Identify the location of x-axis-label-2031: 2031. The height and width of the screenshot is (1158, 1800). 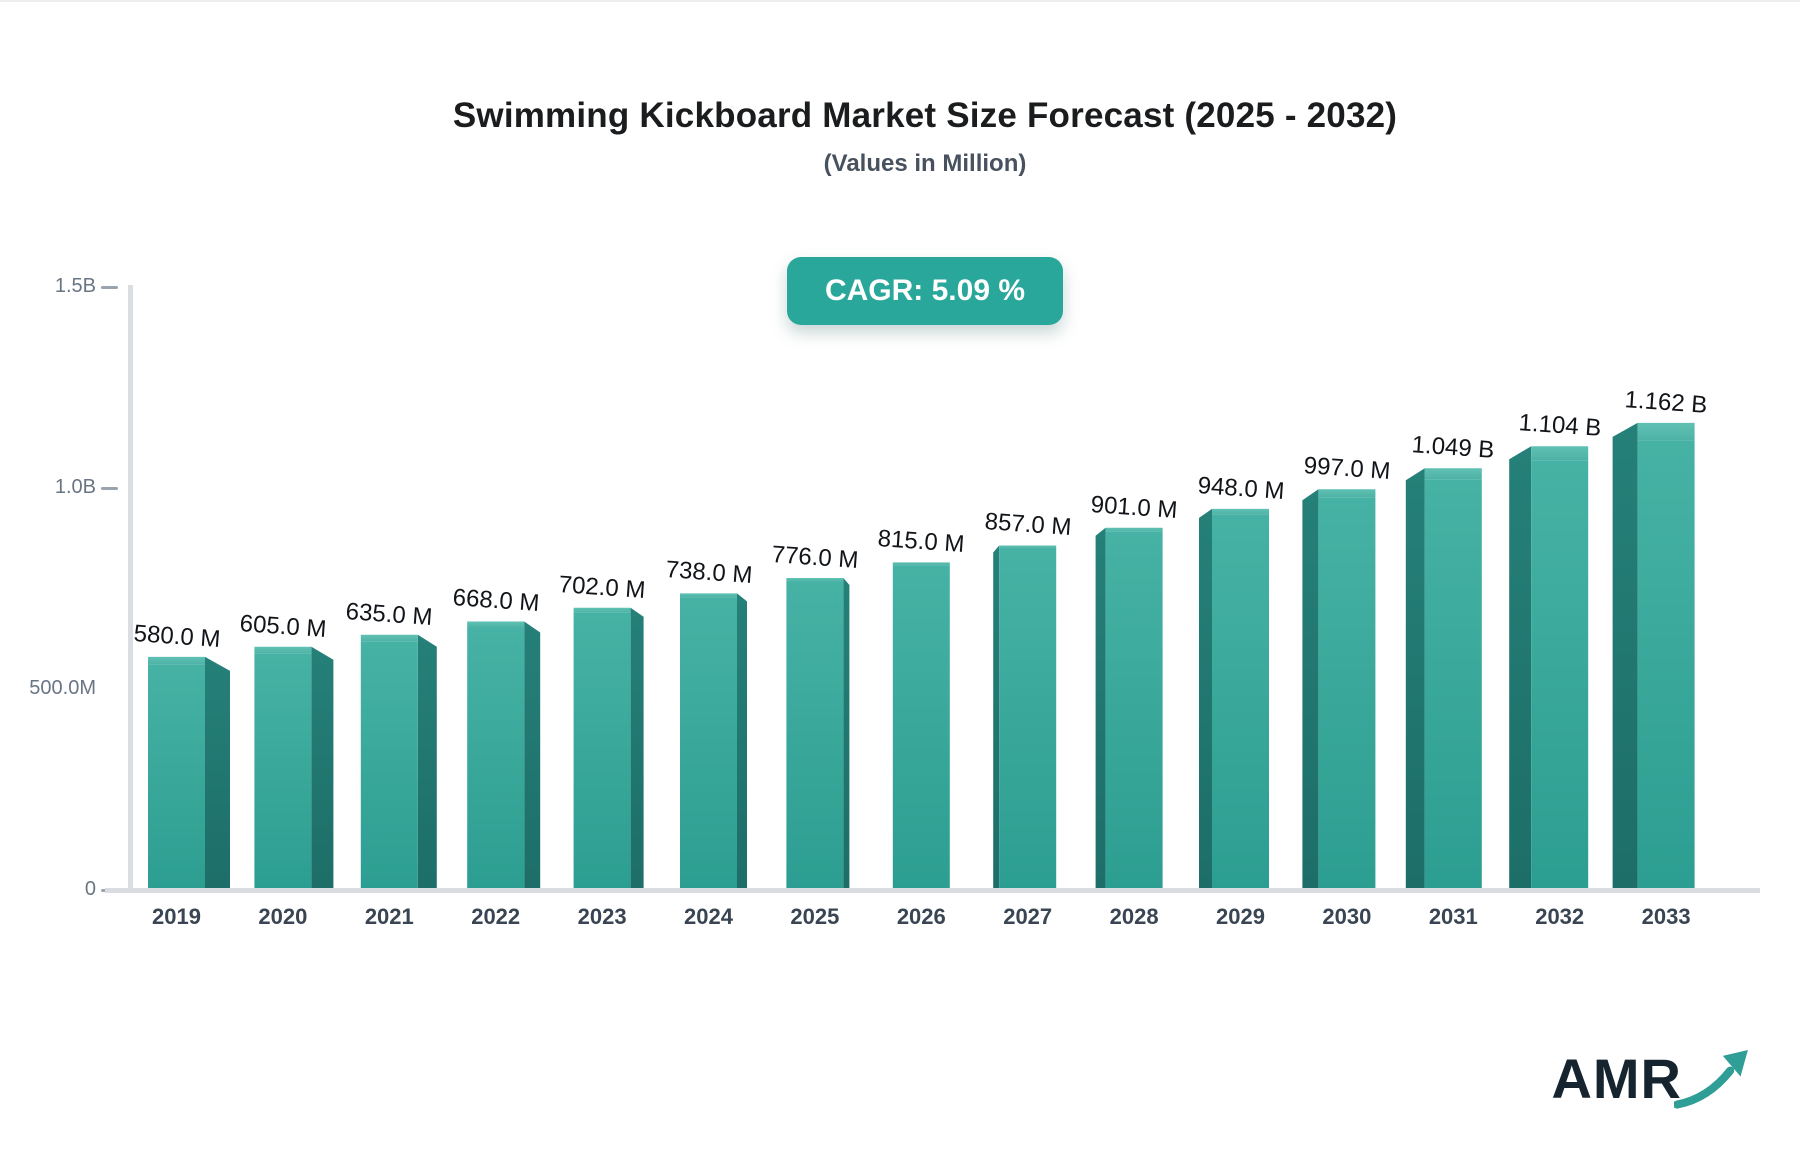
(1453, 916).